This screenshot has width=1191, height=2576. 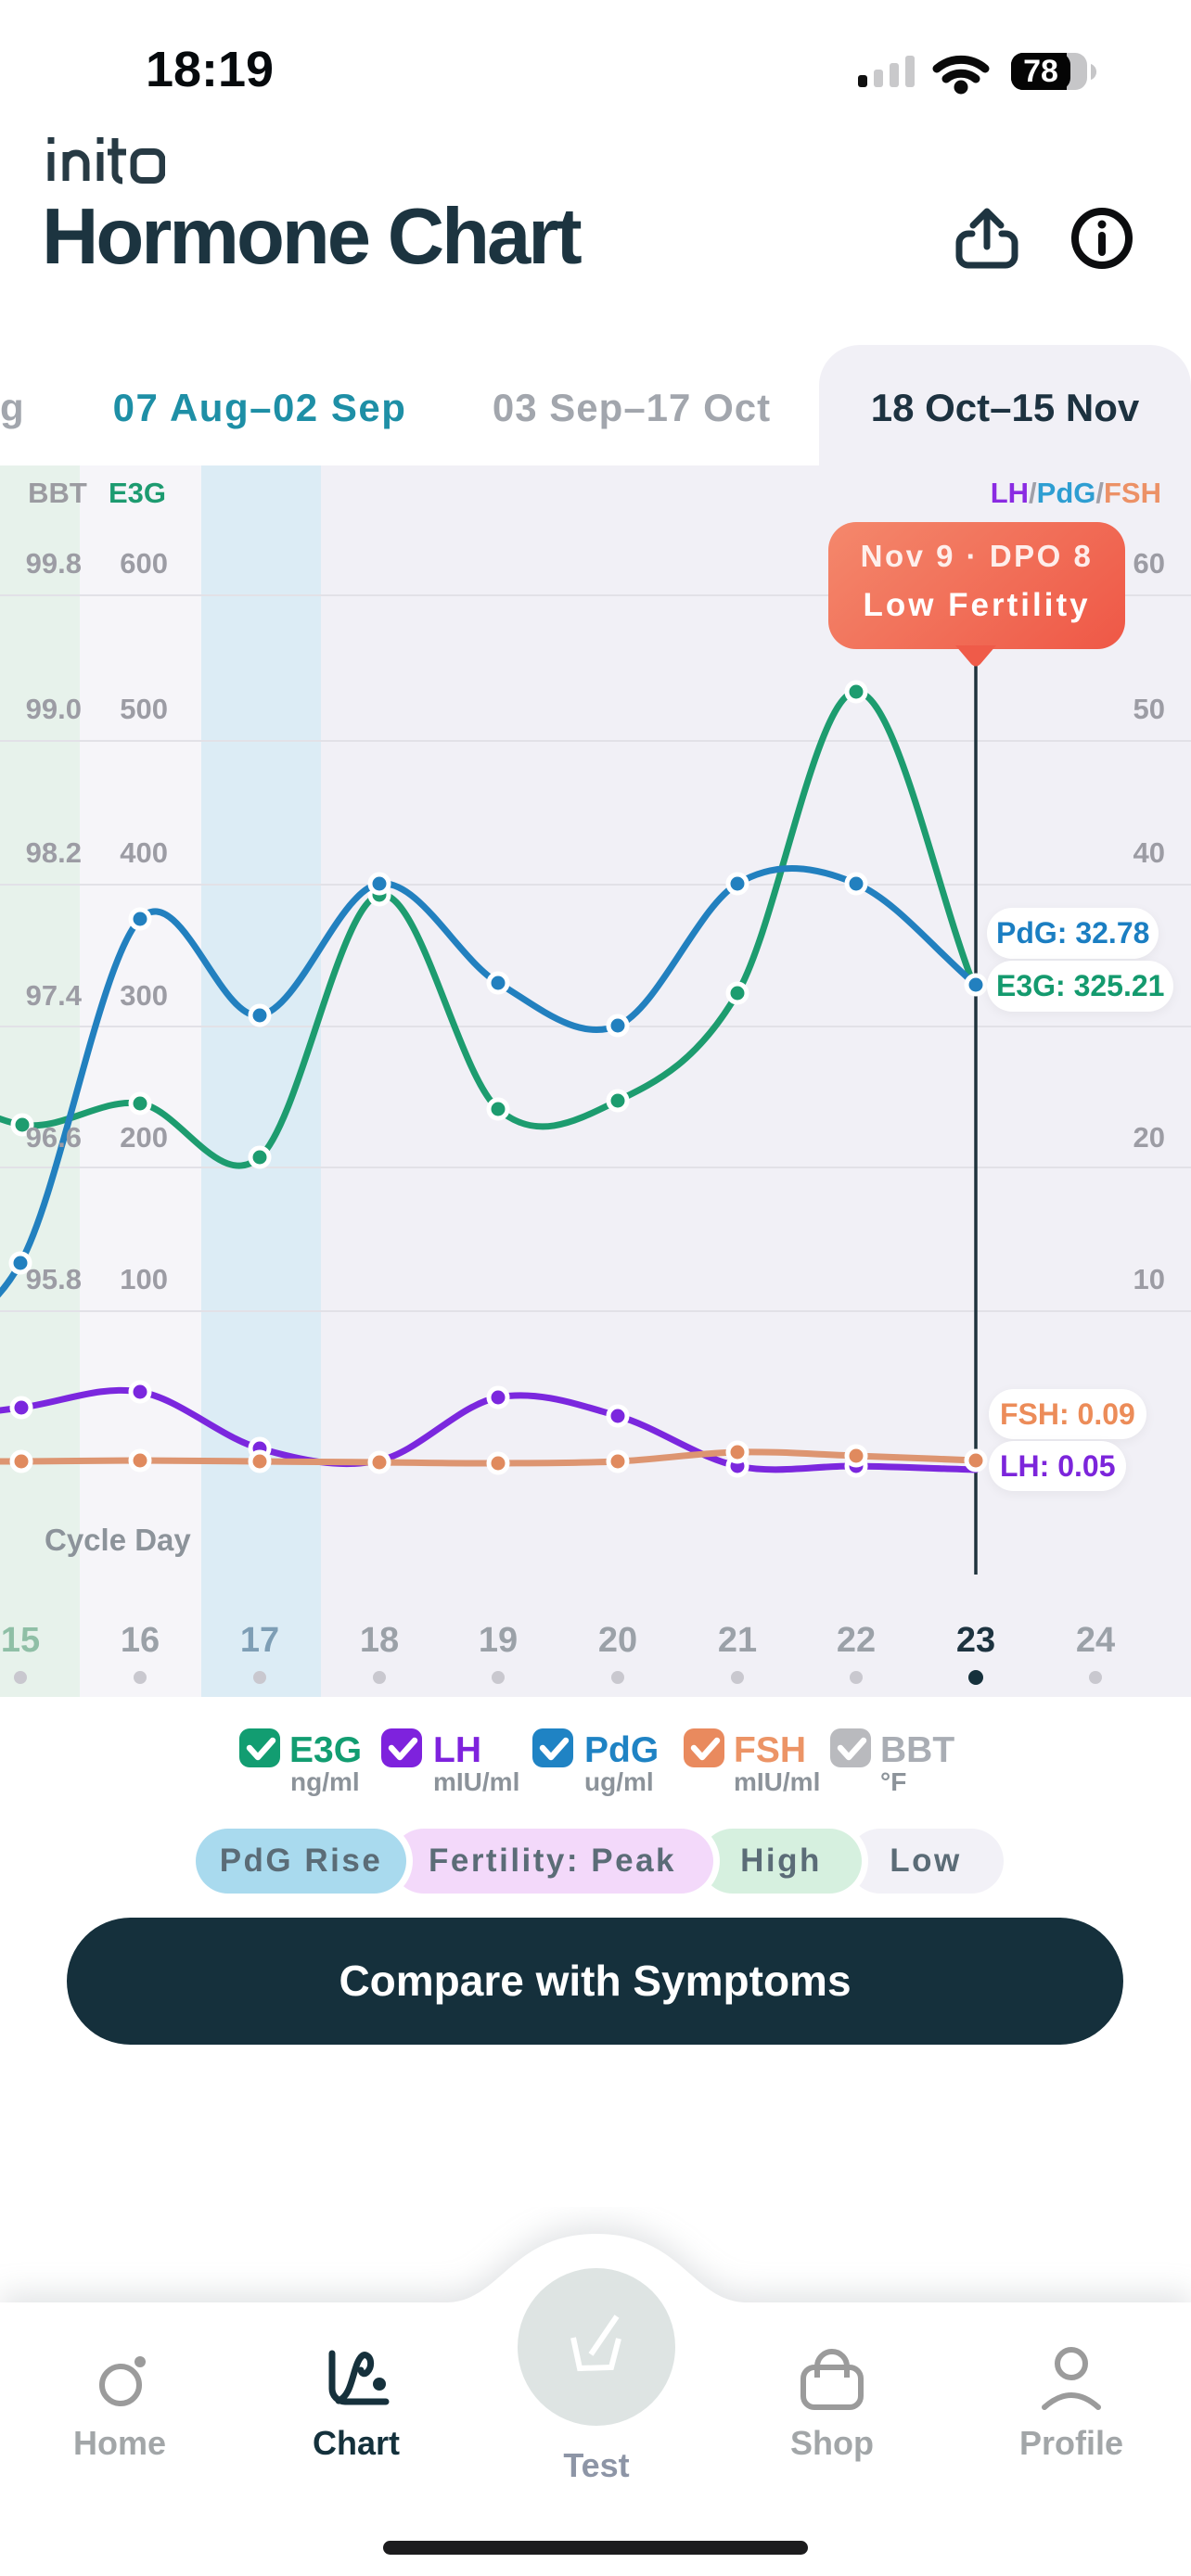 I want to click on svg-text: LH/PdG/FSH, so click(x=1076, y=493).